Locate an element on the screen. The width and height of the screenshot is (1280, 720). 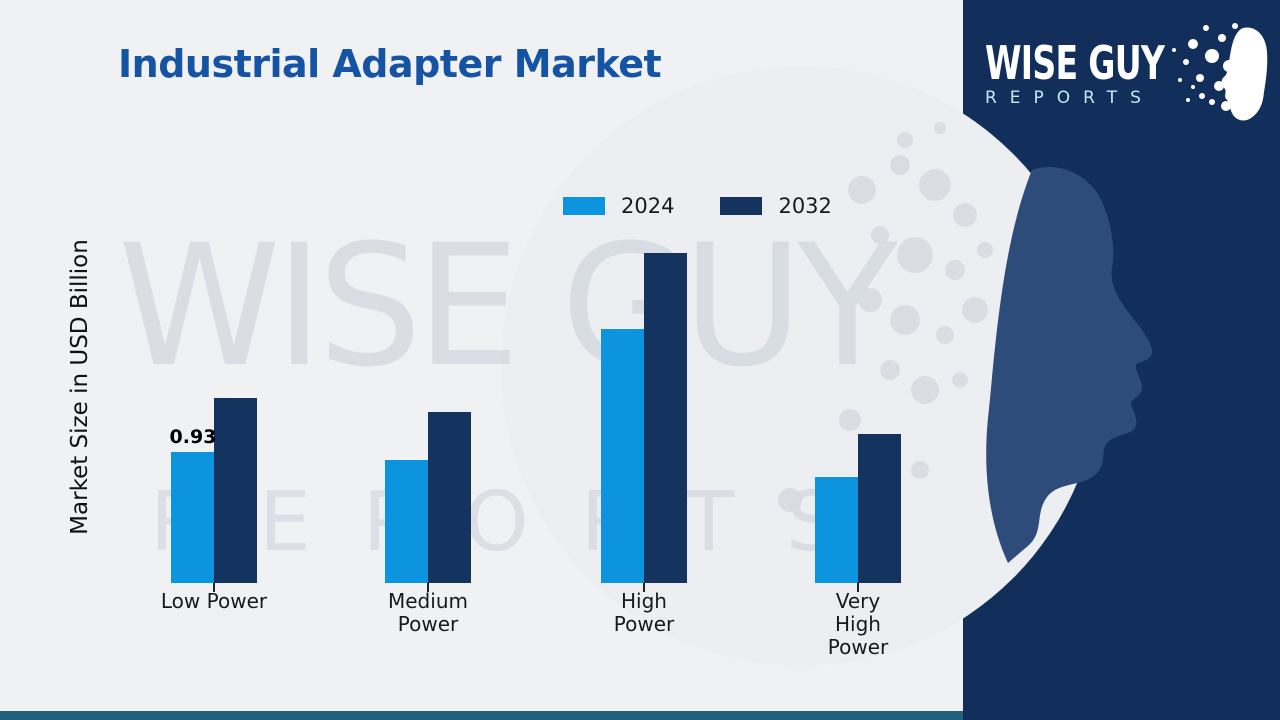
watermark-line2: REPORTS is located at coordinates (520, 522).